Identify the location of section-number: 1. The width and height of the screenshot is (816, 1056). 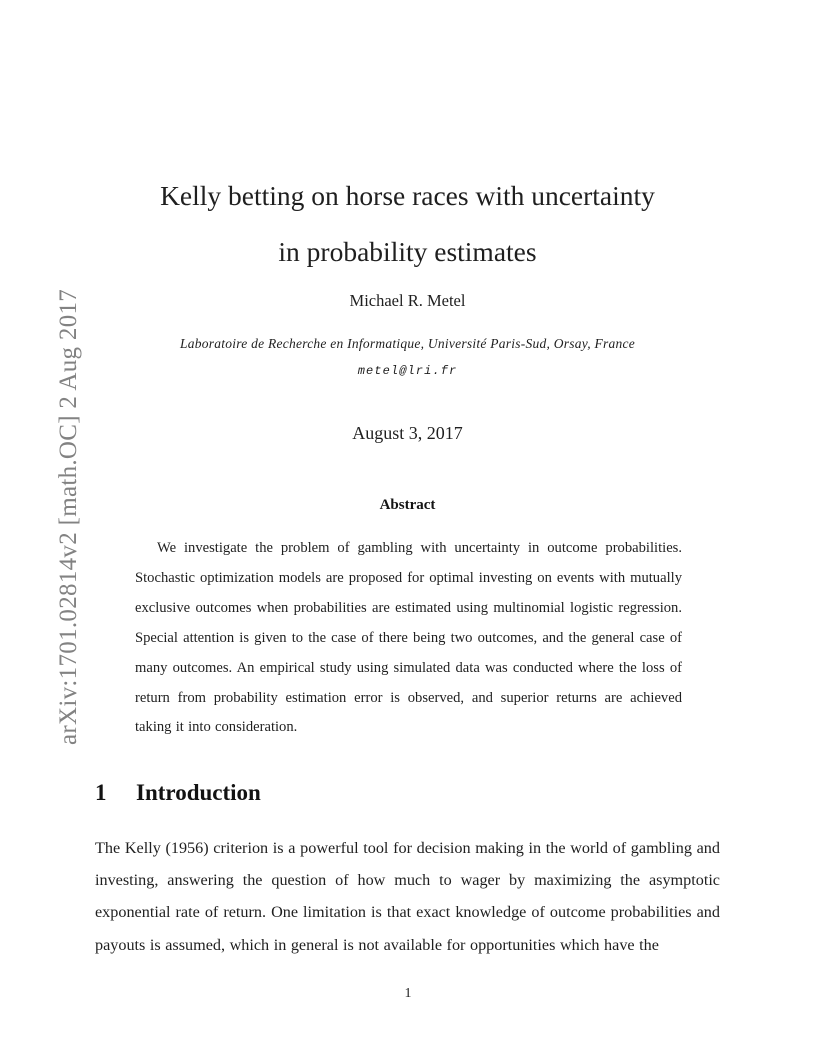
(101, 792).